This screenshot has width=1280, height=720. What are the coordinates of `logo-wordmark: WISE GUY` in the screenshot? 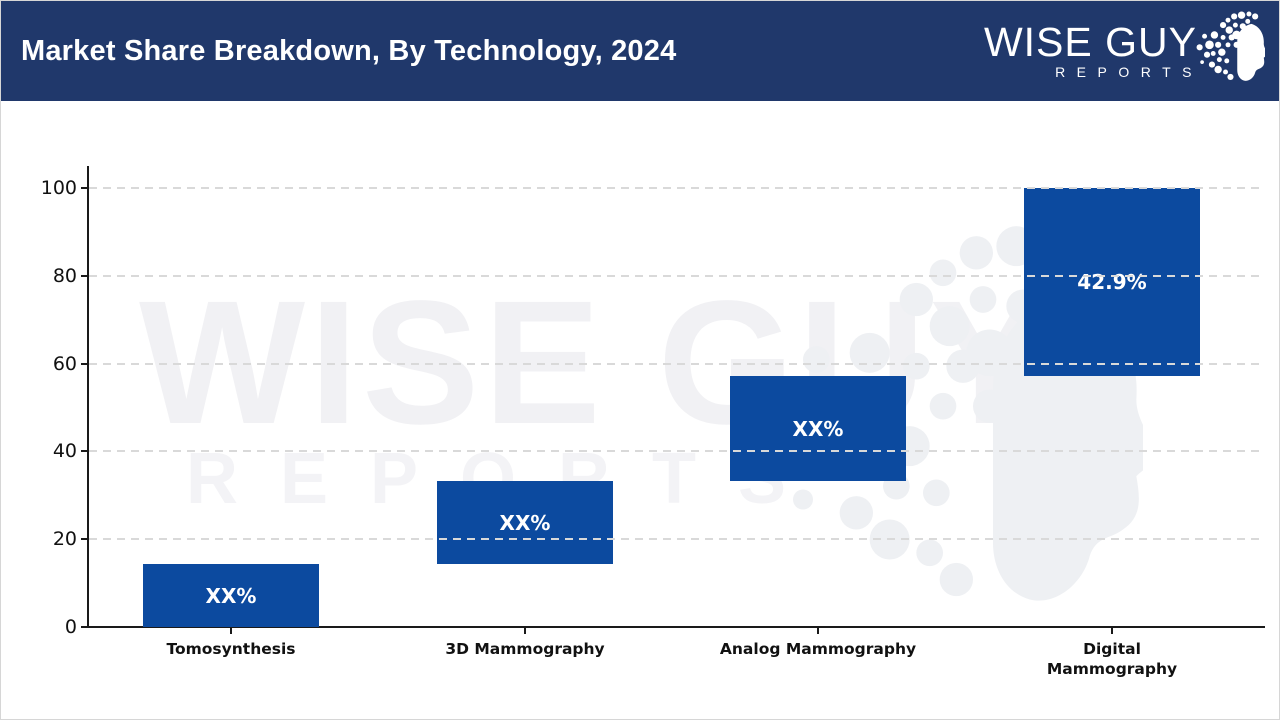 It's located at (1090, 42).